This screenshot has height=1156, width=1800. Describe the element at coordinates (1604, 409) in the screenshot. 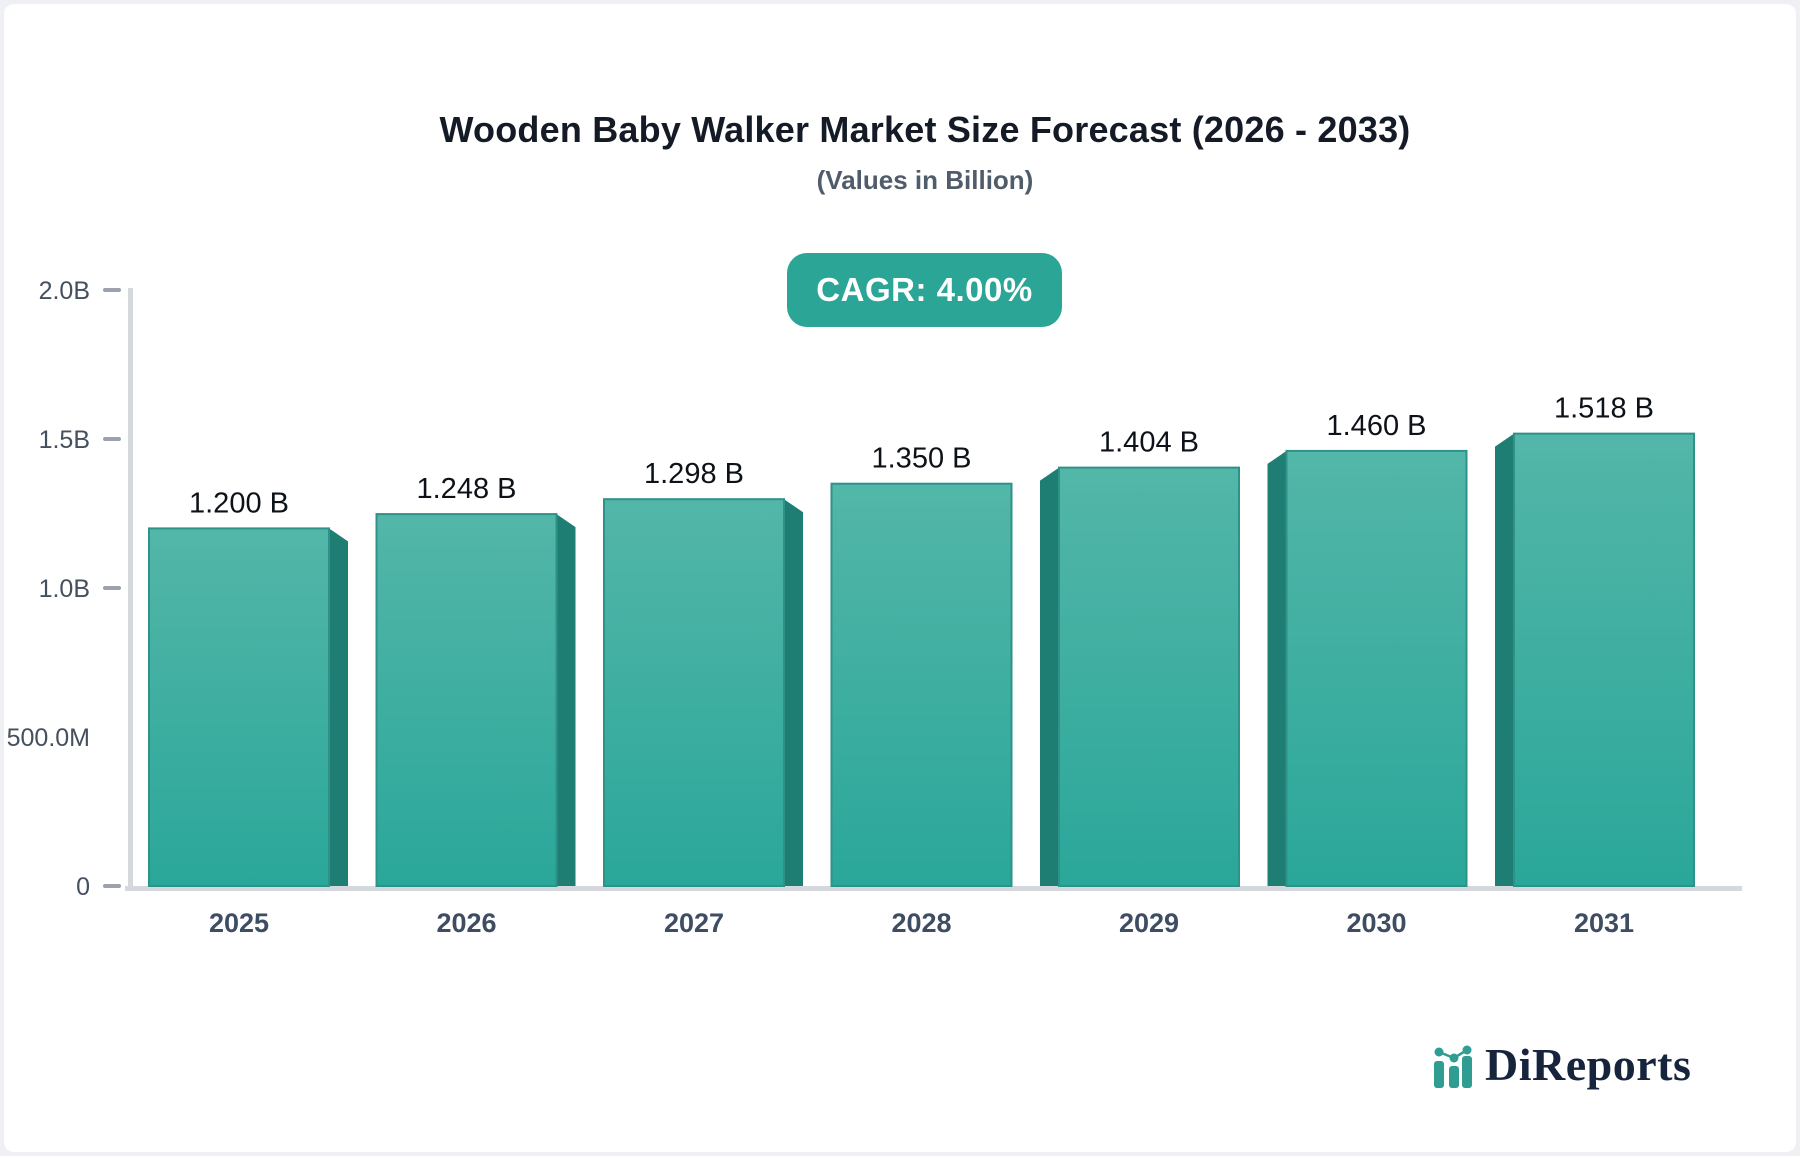

I see `bar-value-label: 1.518 B` at that location.